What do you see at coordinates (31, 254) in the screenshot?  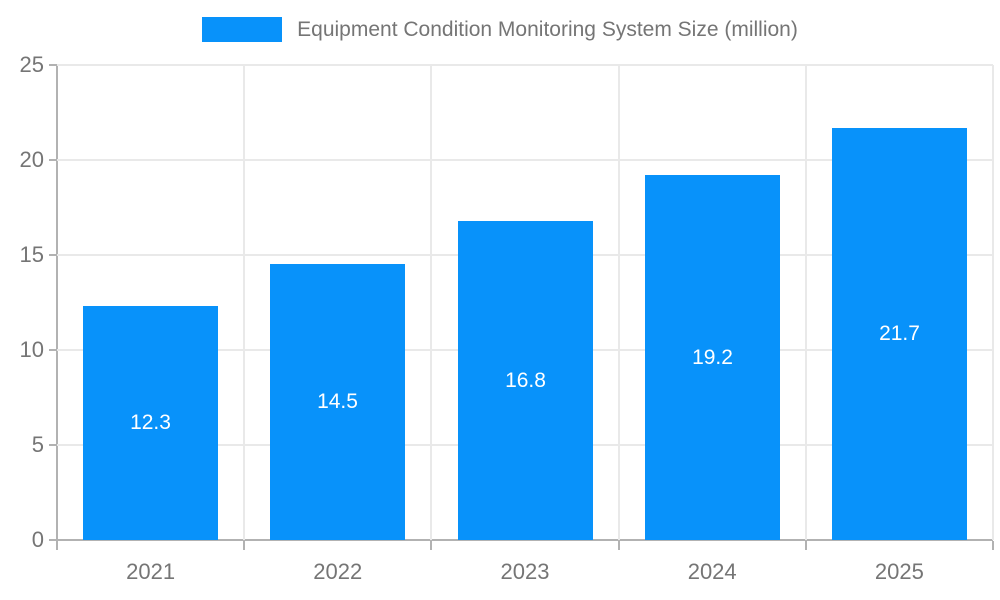 I see `y-tick-label: 15` at bounding box center [31, 254].